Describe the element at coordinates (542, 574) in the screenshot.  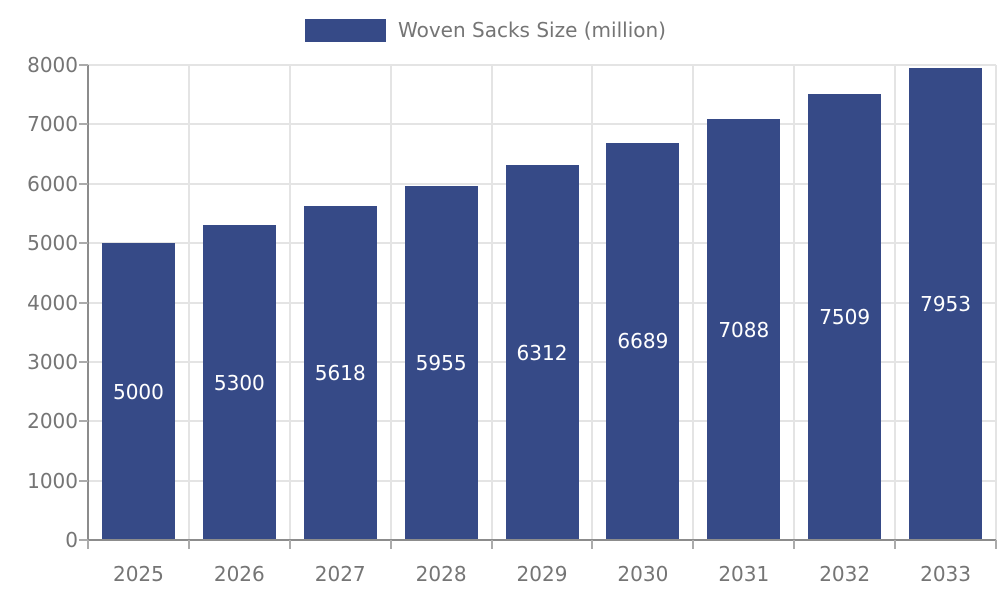
I see `x-tick-label-2029: 2029` at that location.